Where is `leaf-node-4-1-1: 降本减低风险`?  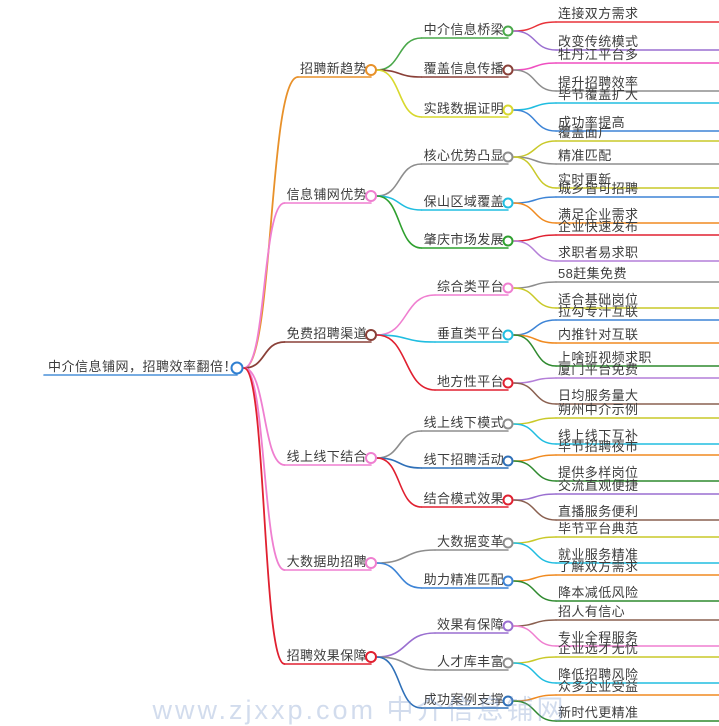 leaf-node-4-1-1: 降本减低风险 is located at coordinates (598, 592).